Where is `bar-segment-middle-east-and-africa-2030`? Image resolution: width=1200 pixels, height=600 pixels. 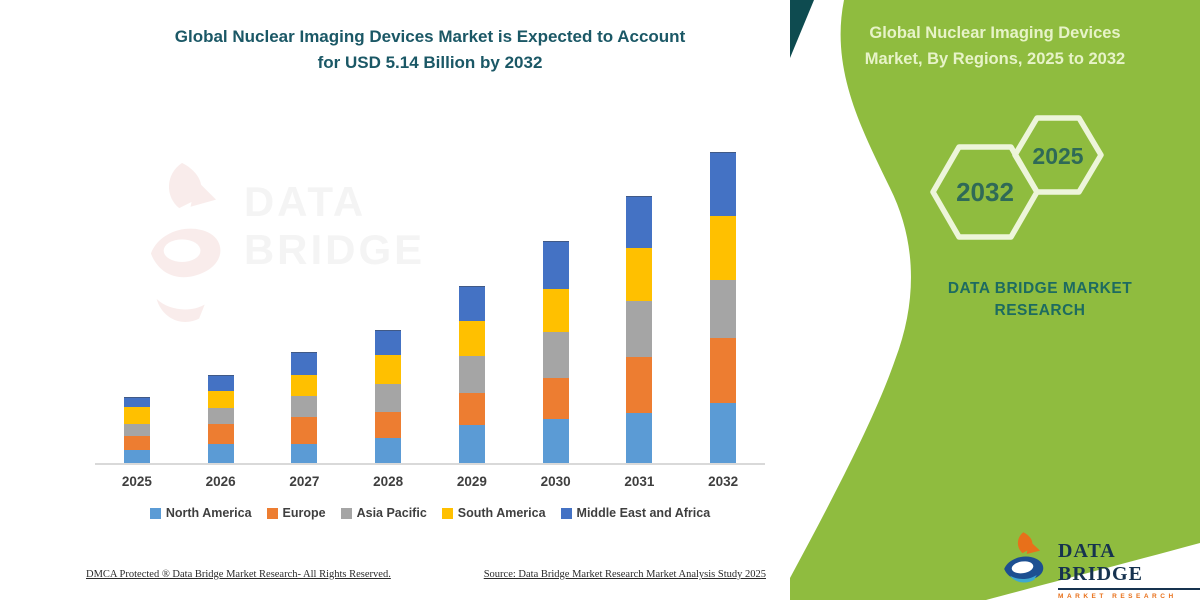 bar-segment-middle-east-and-africa-2030 is located at coordinates (555, 264).